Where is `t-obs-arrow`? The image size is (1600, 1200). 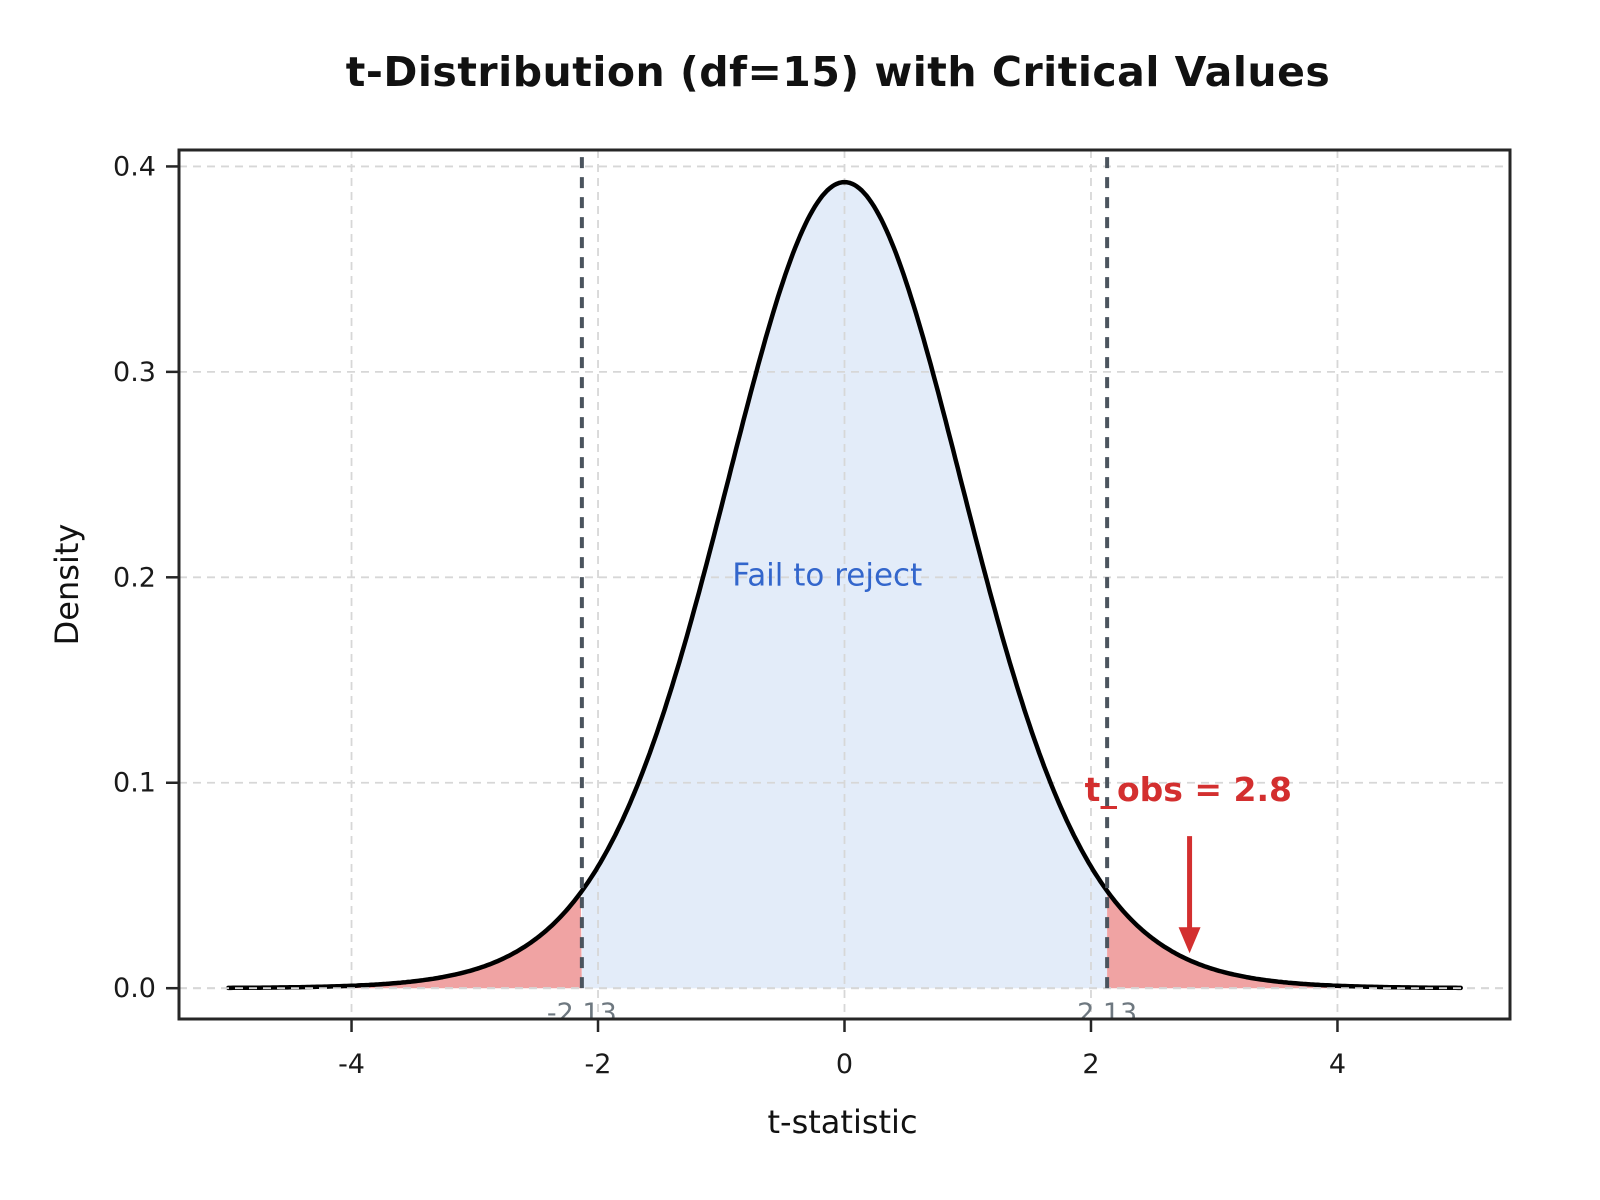 t-obs-arrow is located at coordinates (1189, 895).